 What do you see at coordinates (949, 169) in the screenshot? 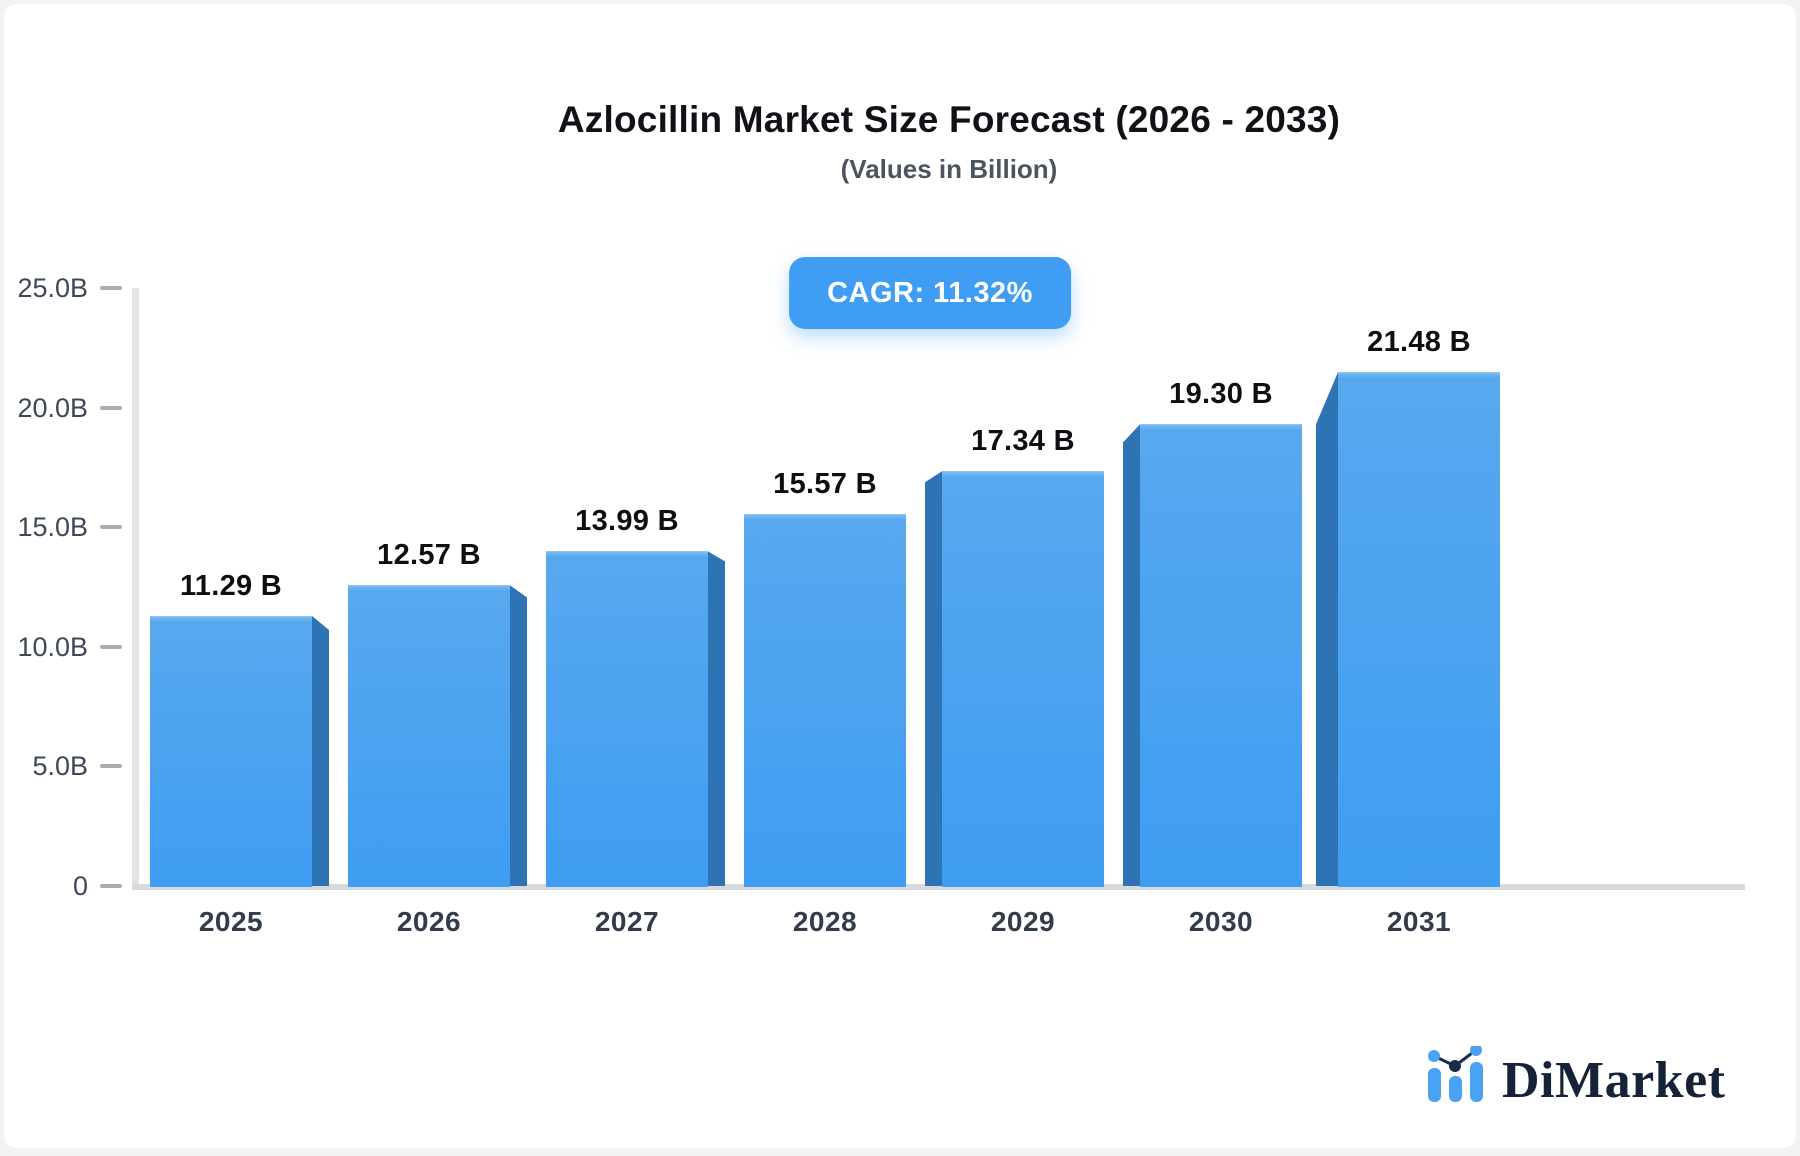
I see `chart-subtitle: (Values in Billion)` at bounding box center [949, 169].